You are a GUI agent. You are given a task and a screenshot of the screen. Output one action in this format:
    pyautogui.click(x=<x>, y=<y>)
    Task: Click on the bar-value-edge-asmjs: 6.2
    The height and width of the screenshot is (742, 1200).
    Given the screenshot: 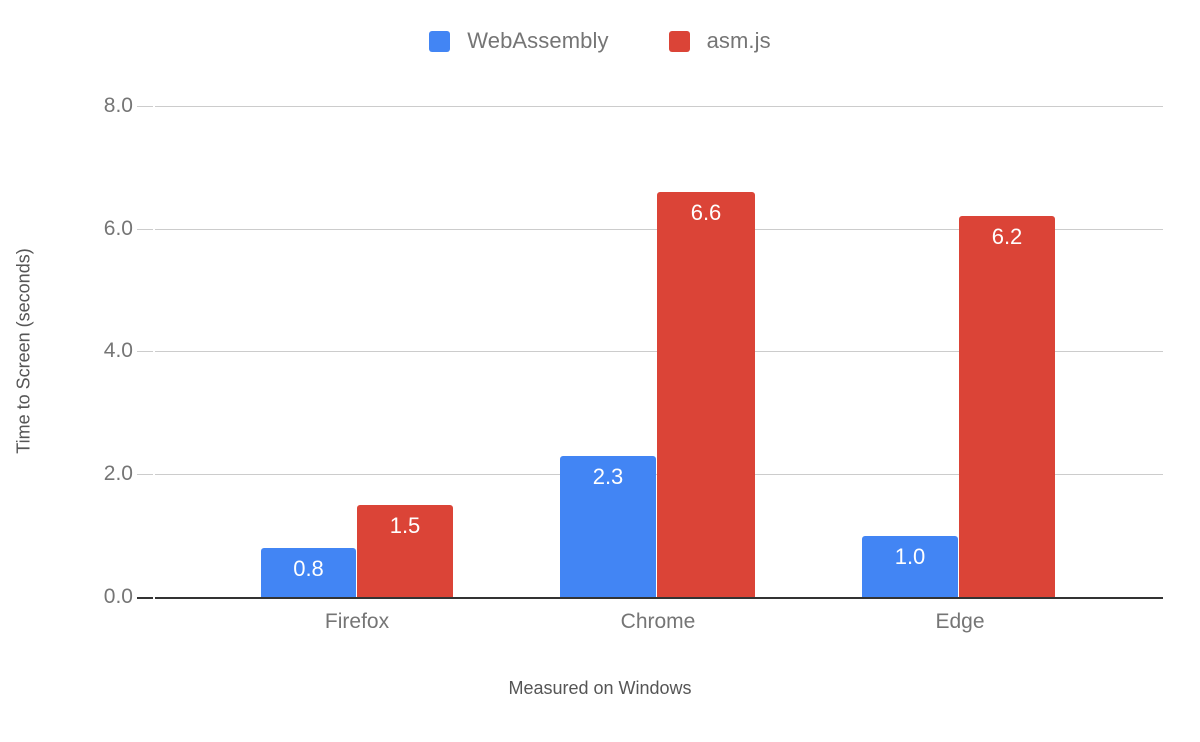 What is the action you would take?
    pyautogui.click(x=1007, y=236)
    